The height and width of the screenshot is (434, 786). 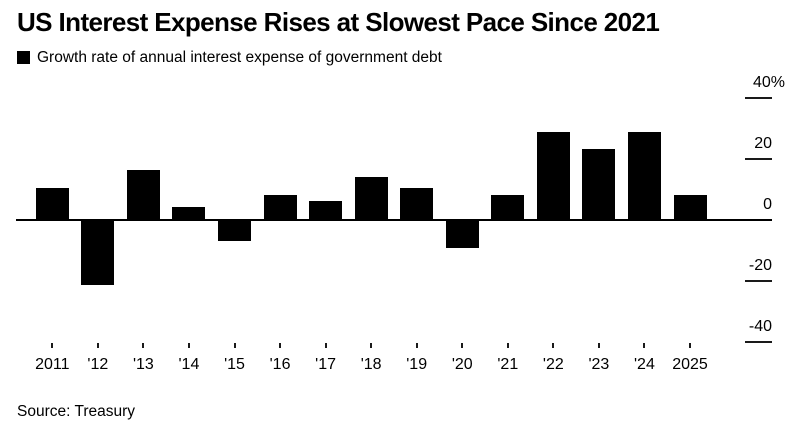 What do you see at coordinates (52, 364) in the screenshot?
I see `x-axis-label: 2011` at bounding box center [52, 364].